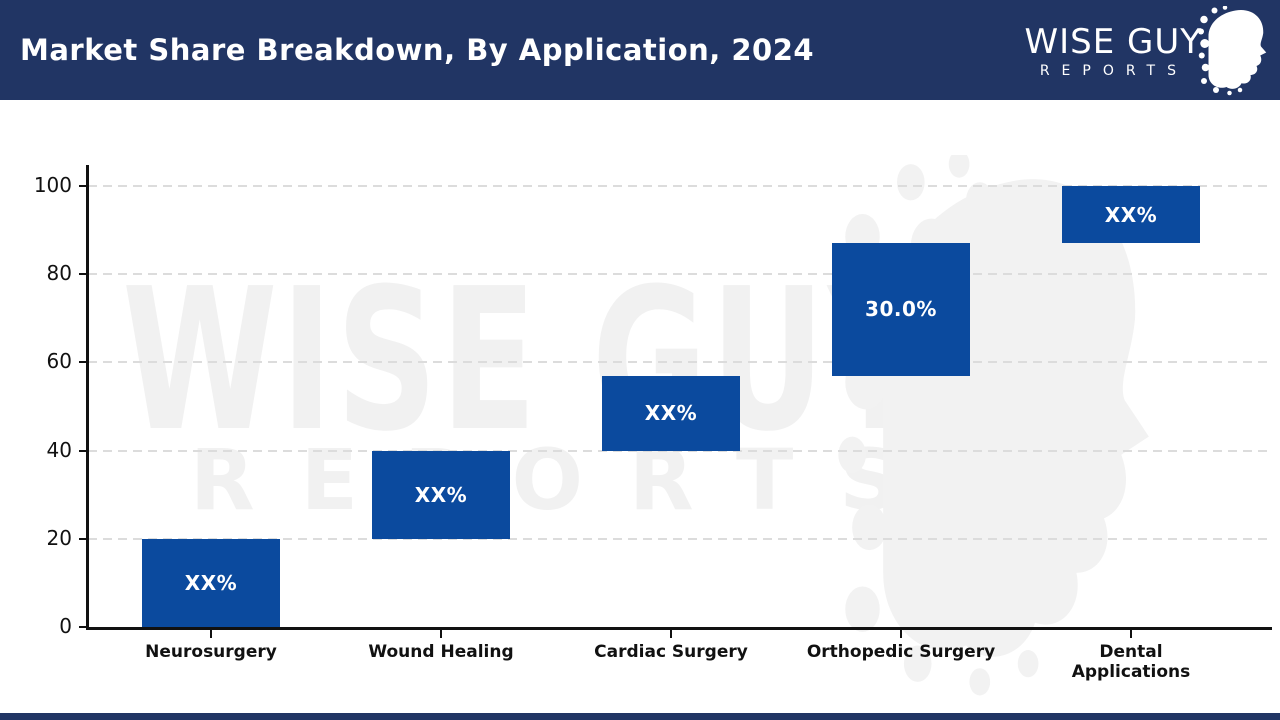 This screenshot has height=720, width=1280. What do you see at coordinates (211, 652) in the screenshot?
I see `x-axis-tick-label: Neurosurgery` at bounding box center [211, 652].